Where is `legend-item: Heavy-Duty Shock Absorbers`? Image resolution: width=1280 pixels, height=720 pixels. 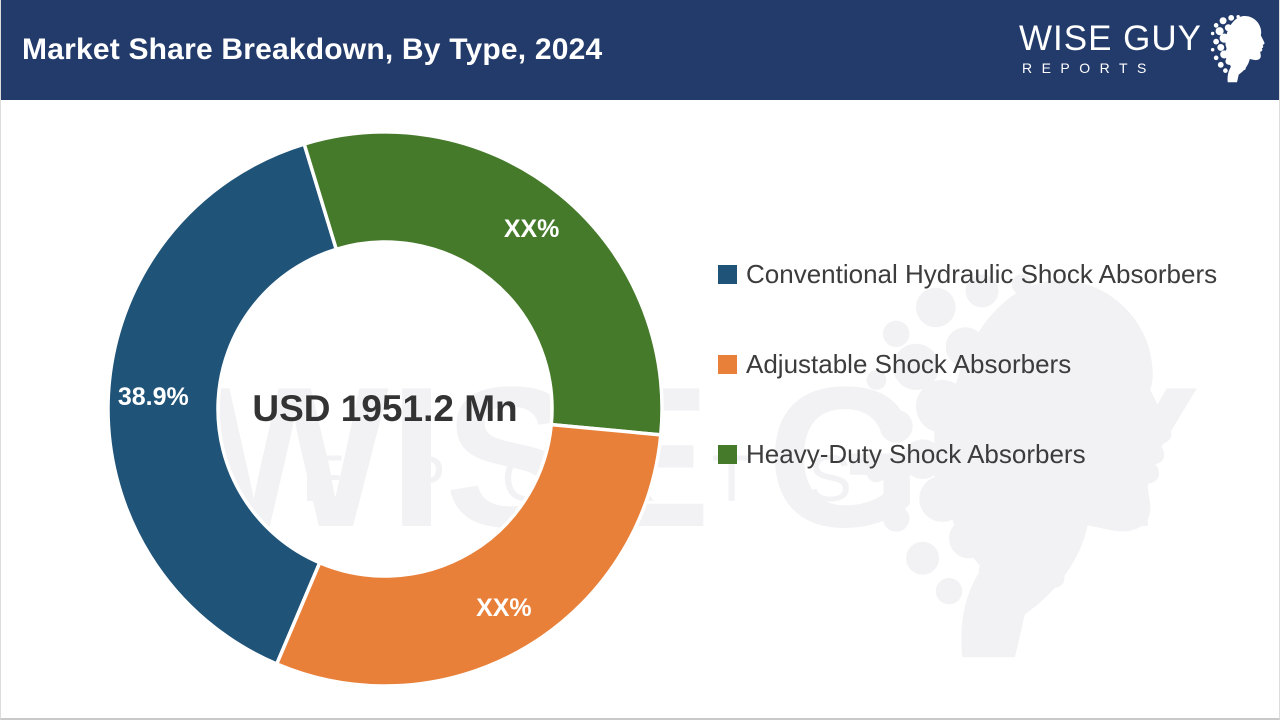 legend-item: Heavy-Duty Shock Absorbers is located at coordinates (902, 454).